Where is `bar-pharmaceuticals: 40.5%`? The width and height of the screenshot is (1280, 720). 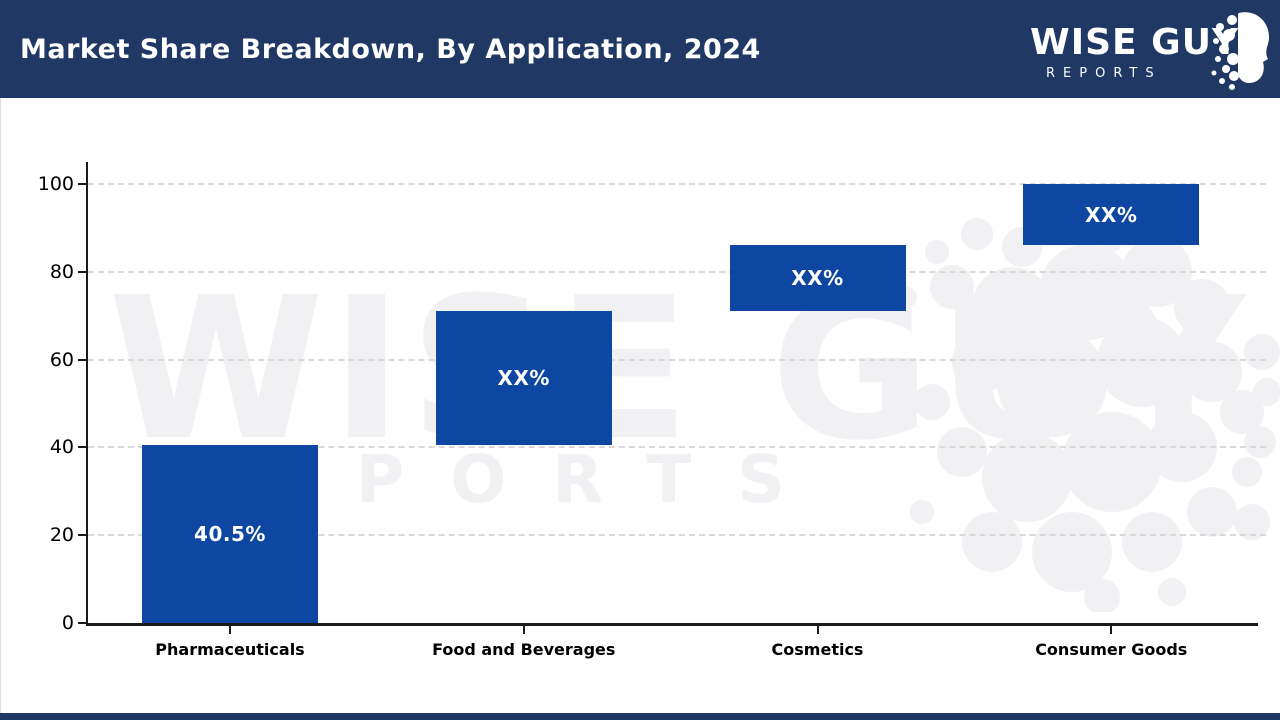 bar-pharmaceuticals: 40.5% is located at coordinates (230, 534).